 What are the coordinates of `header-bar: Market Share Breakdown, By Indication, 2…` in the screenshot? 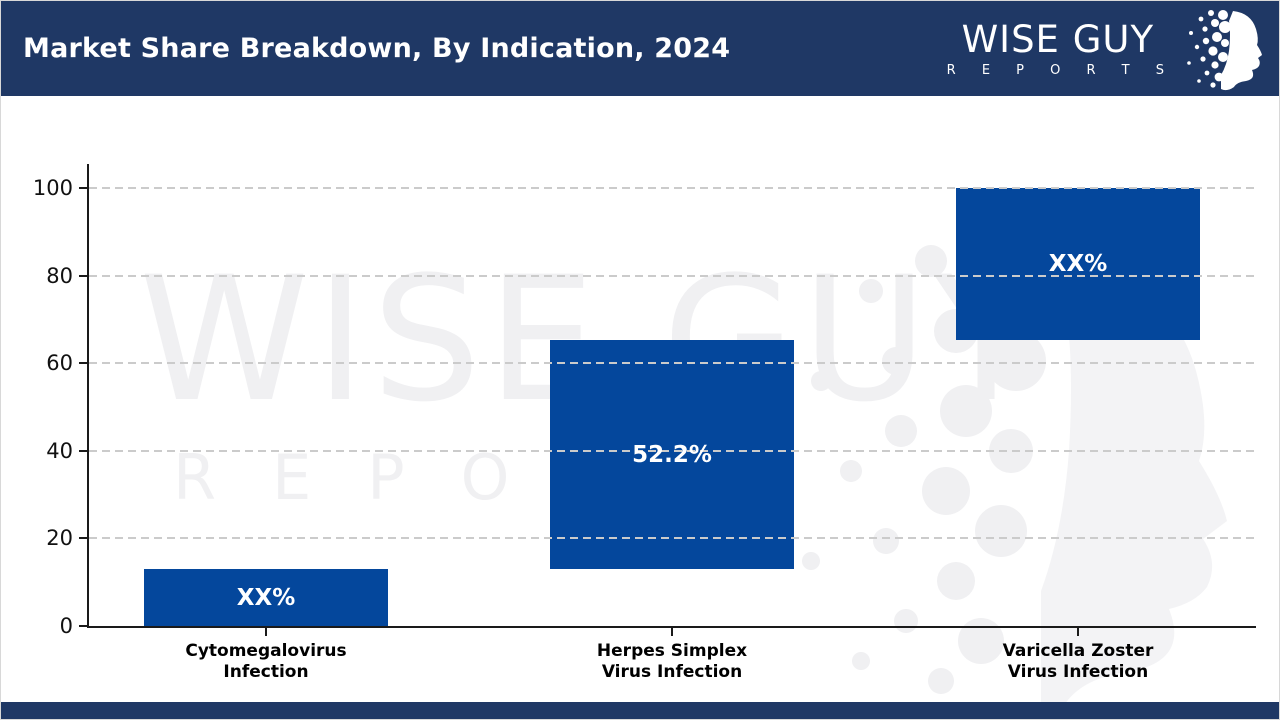 It's located at (640, 48).